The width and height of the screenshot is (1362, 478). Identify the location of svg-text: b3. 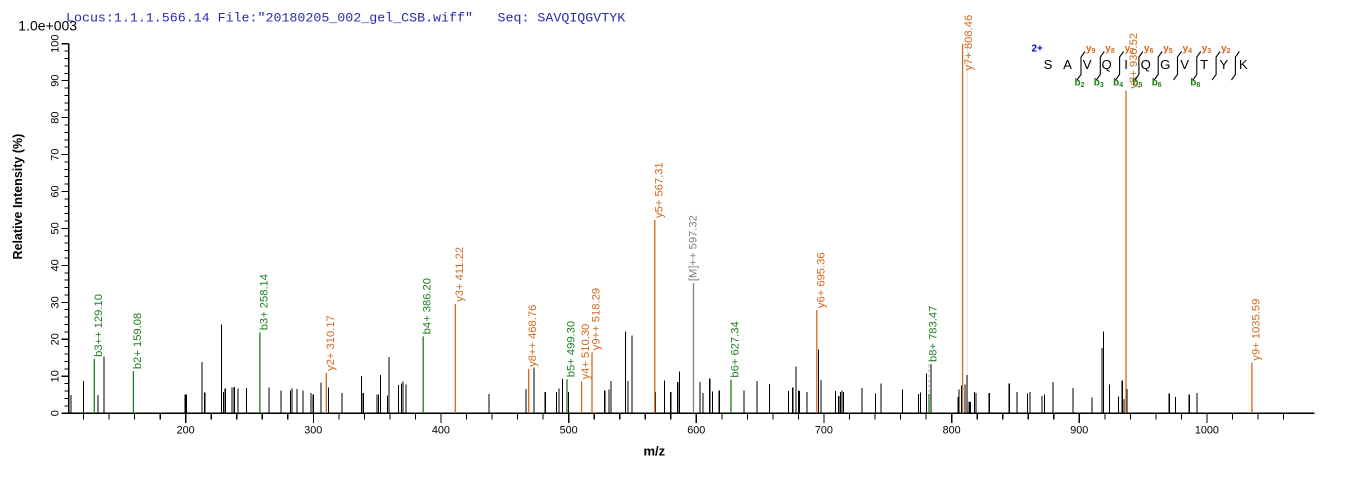
(1099, 84).